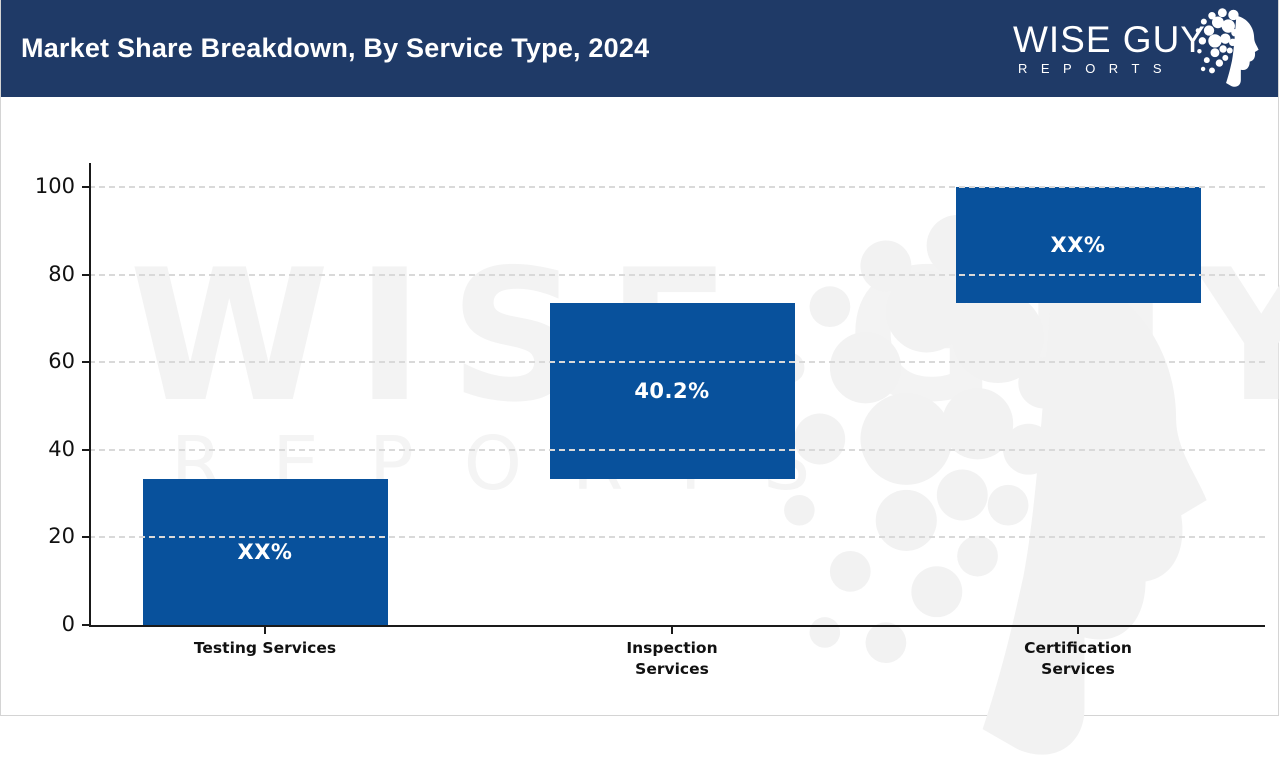 This screenshot has width=1280, height=775. What do you see at coordinates (61, 448) in the screenshot?
I see `y-tick-label-40: 40` at bounding box center [61, 448].